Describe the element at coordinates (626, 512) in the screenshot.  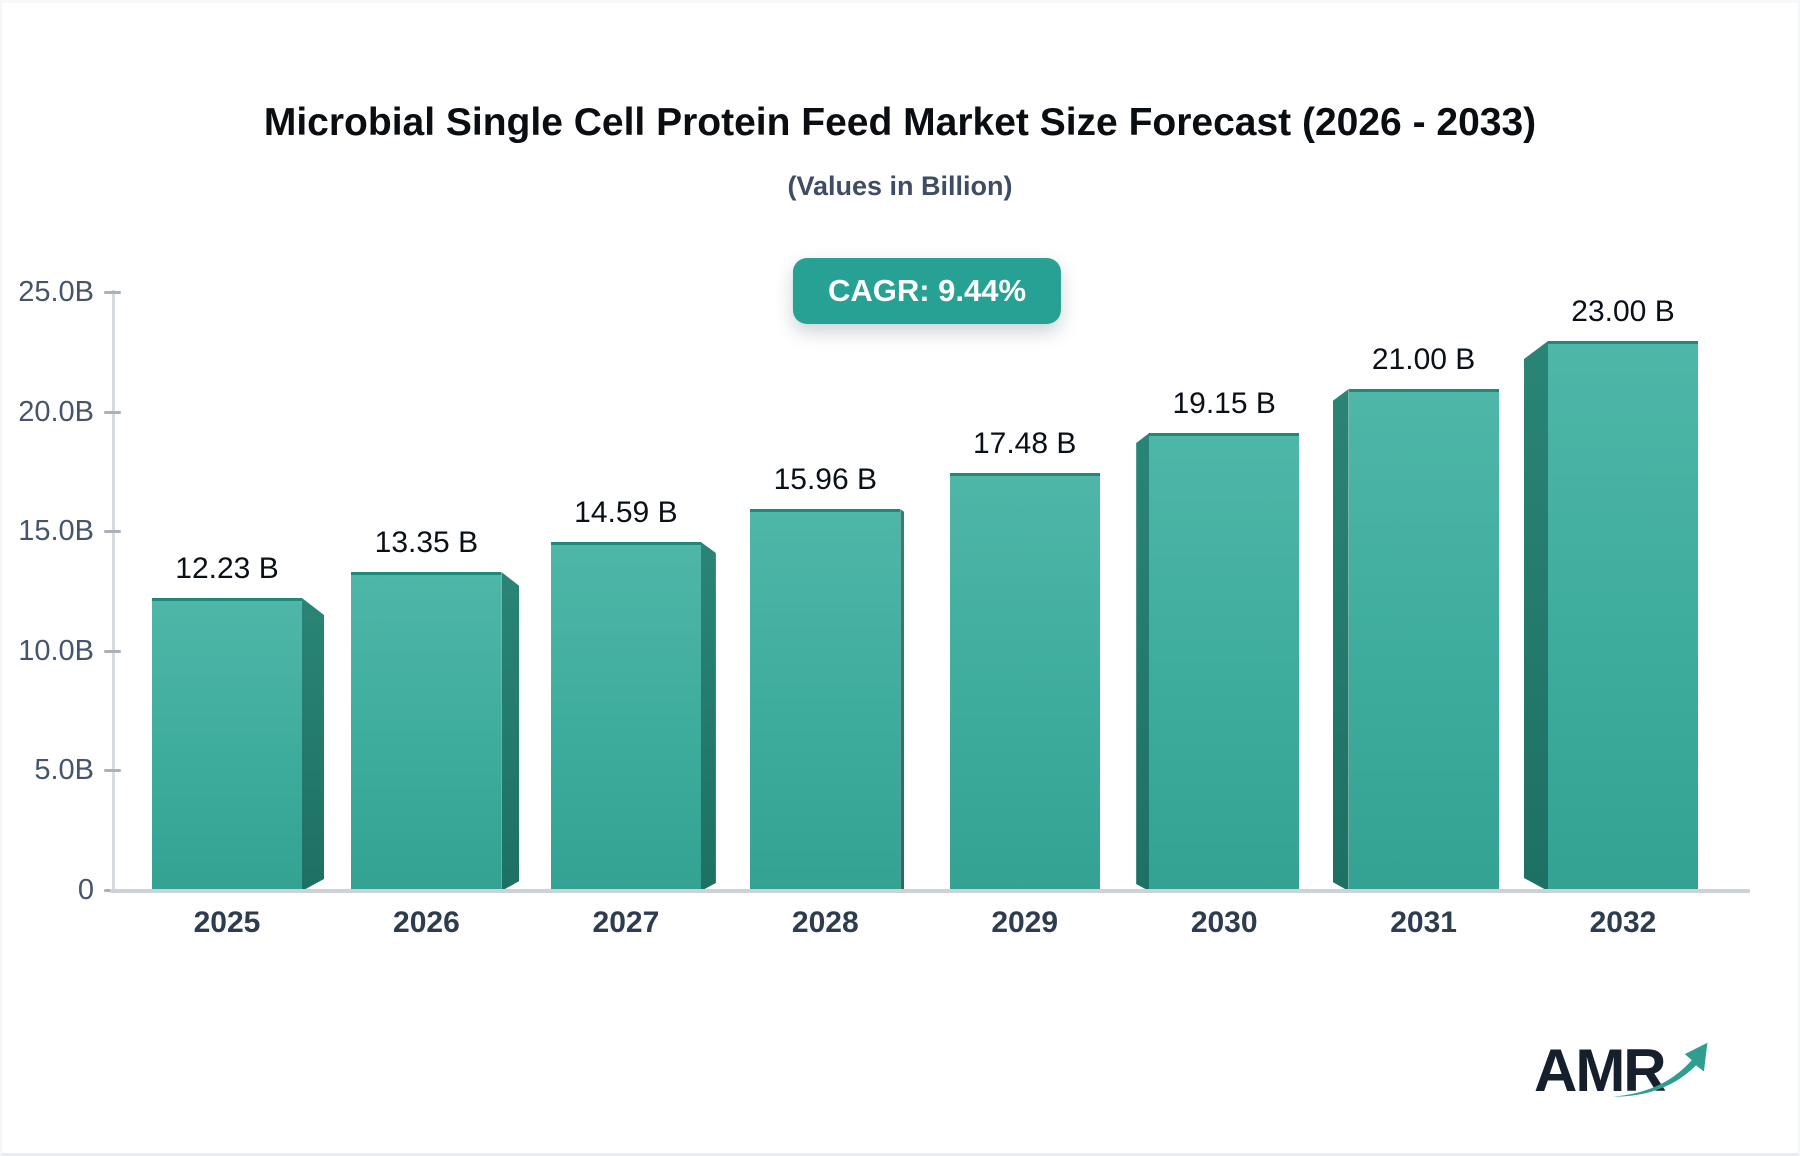
I see `bar-value-label: 14.59 B` at that location.